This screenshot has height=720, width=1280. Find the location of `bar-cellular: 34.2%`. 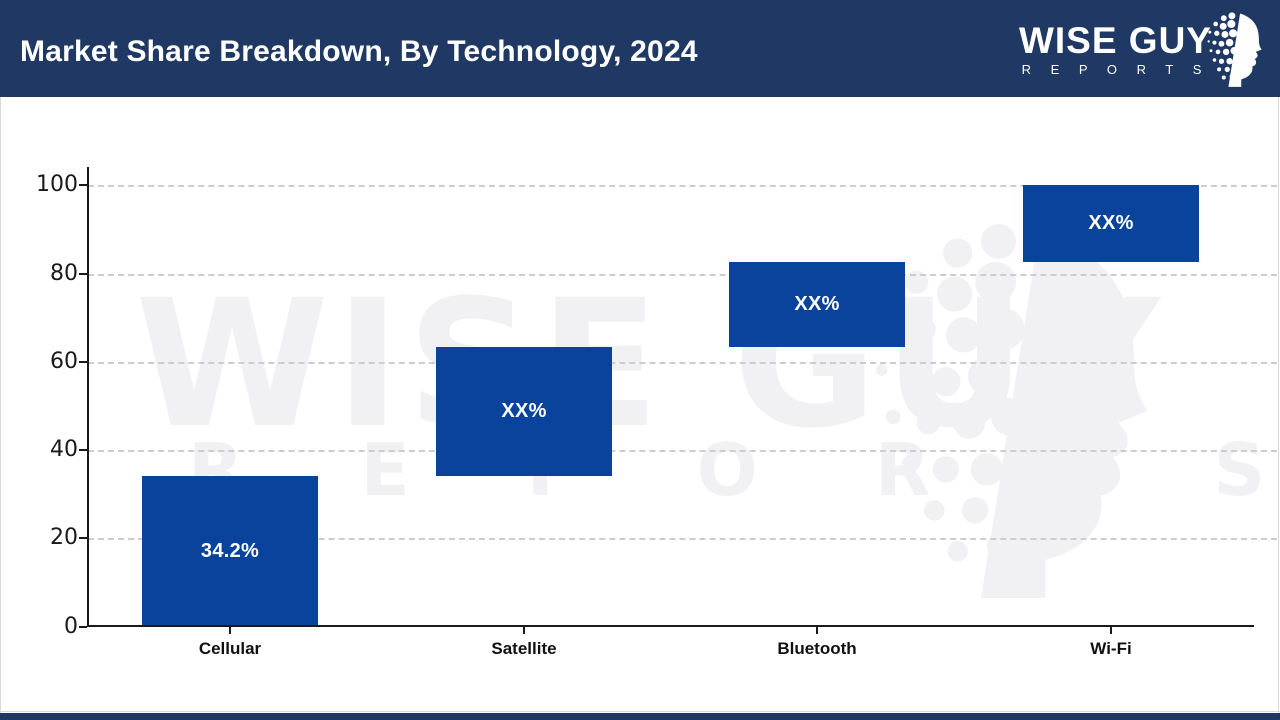

bar-cellular: 34.2% is located at coordinates (230, 551).